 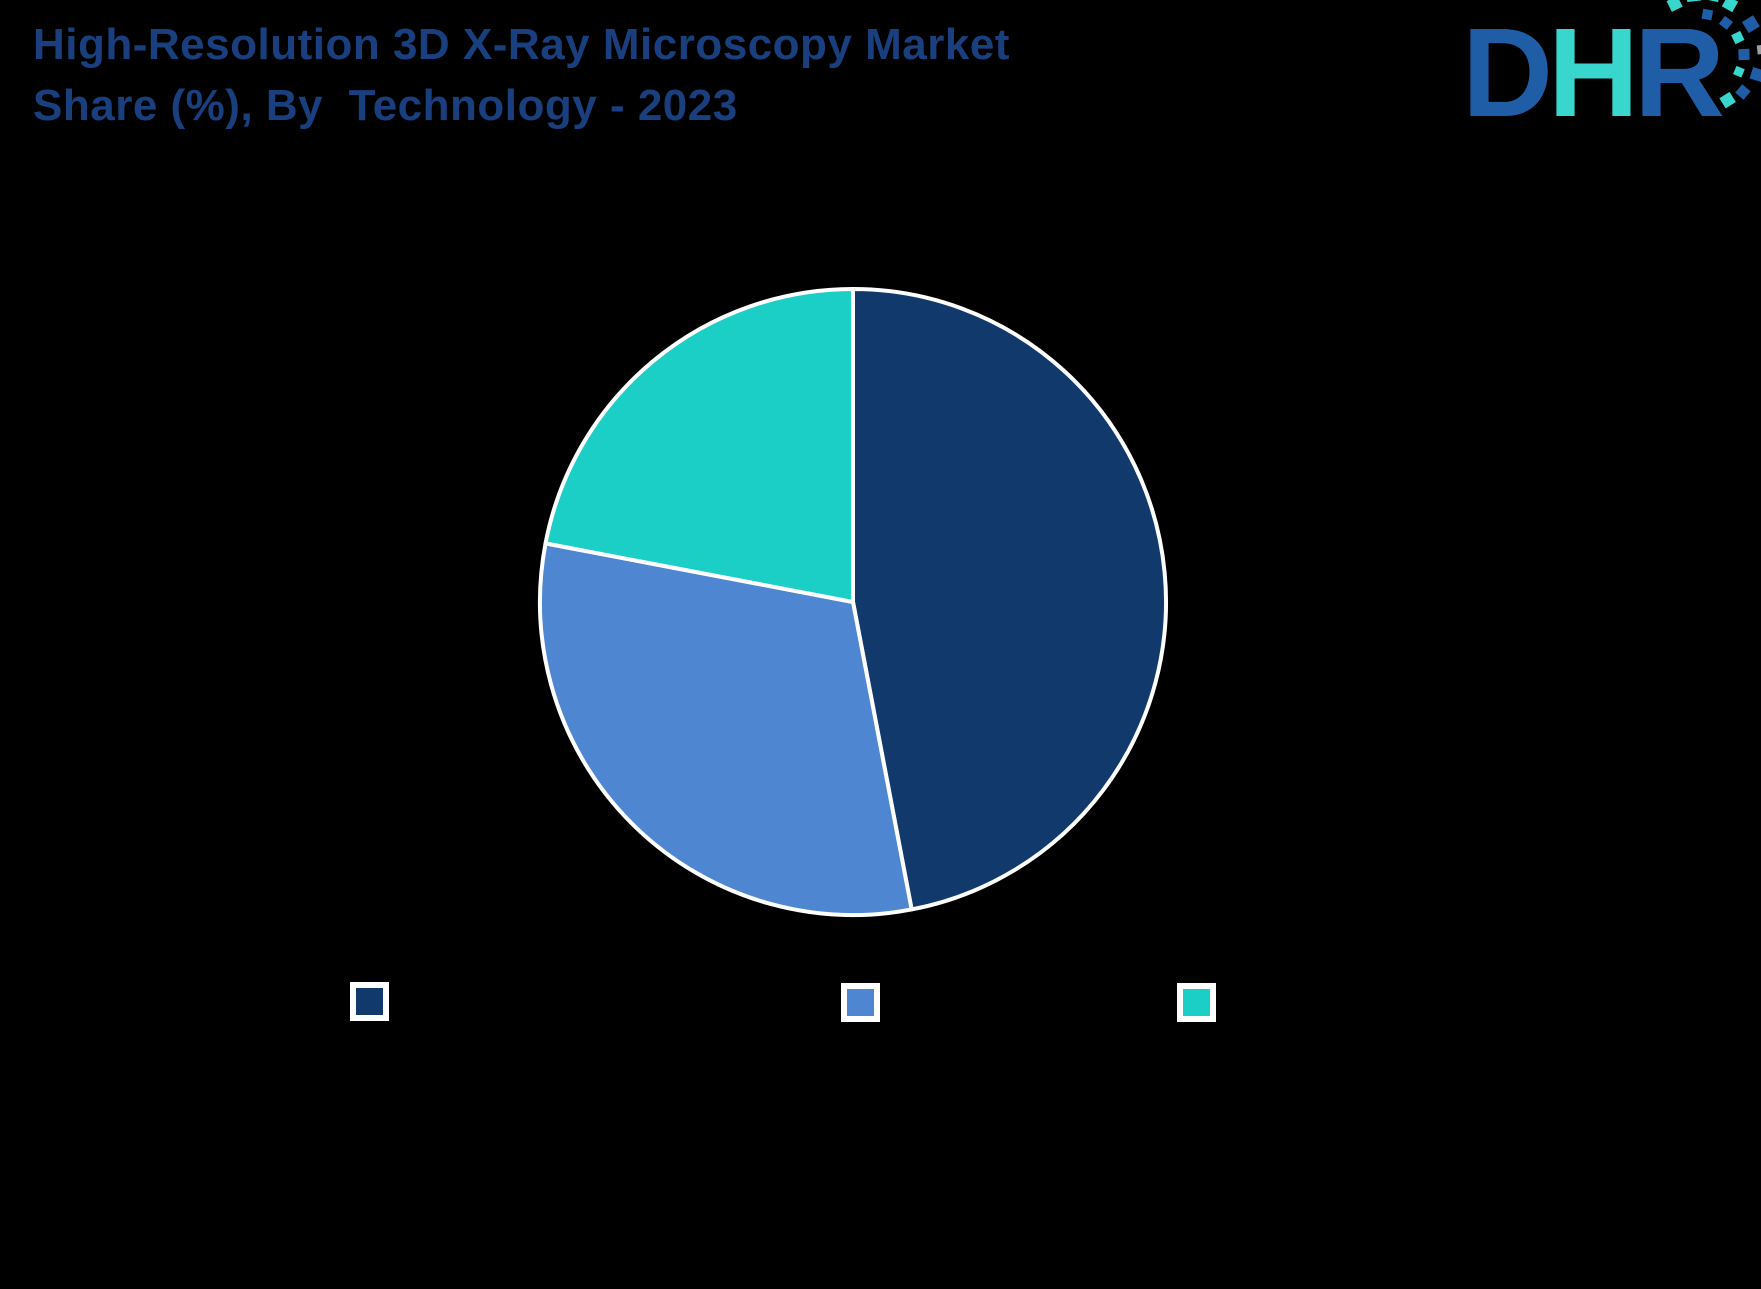 What do you see at coordinates (1507, 72) in the screenshot?
I see `logo-letter-d: D` at bounding box center [1507, 72].